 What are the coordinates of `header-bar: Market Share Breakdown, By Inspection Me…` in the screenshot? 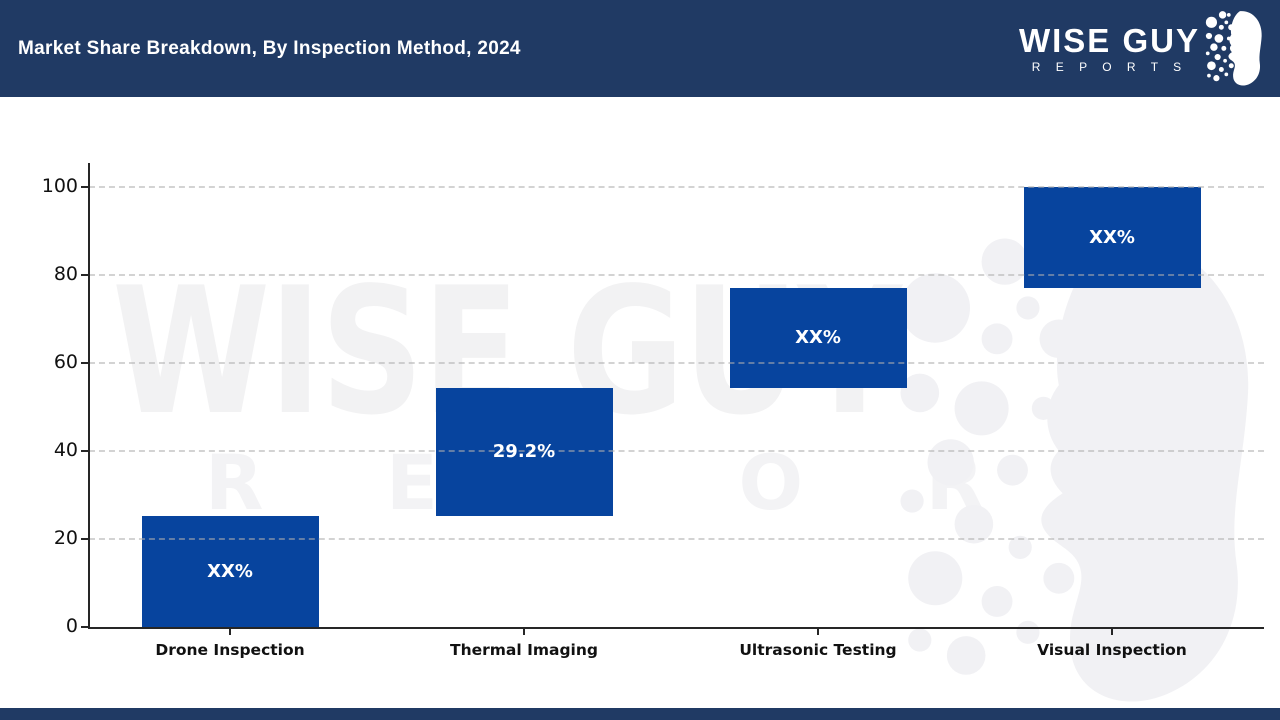 It's located at (640, 48).